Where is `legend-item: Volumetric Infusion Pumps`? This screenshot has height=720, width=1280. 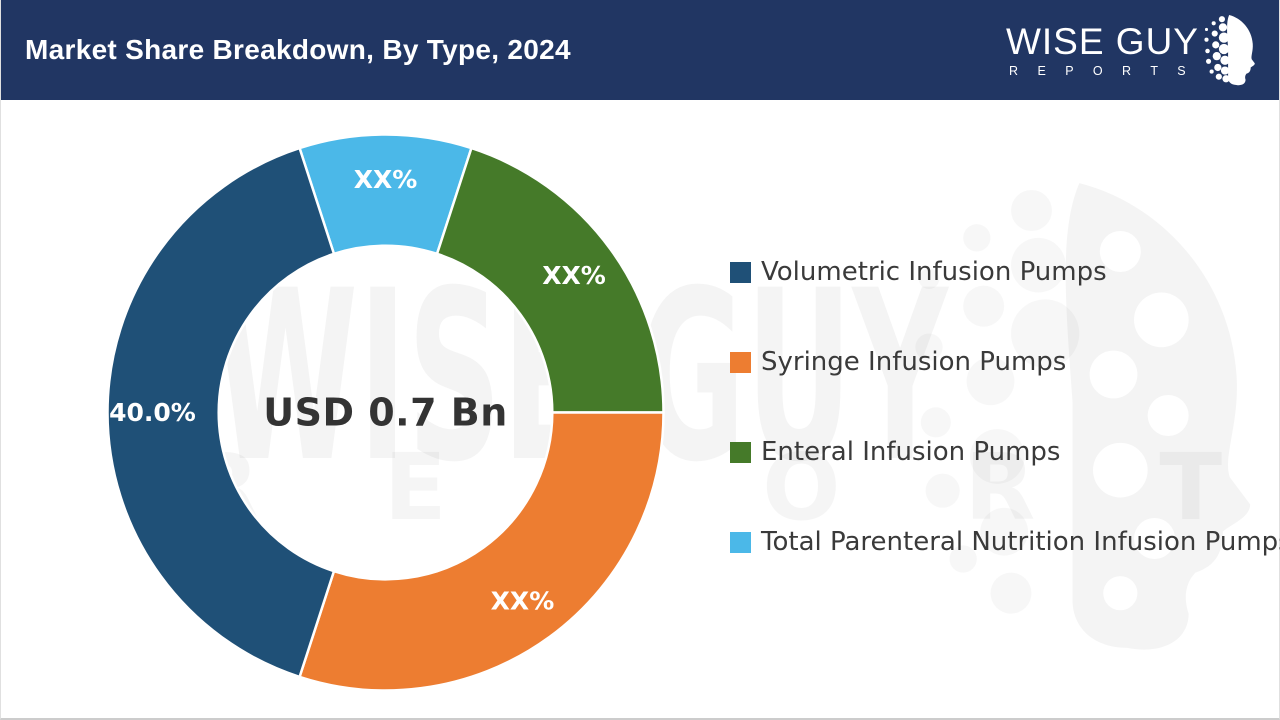 legend-item: Volumetric Infusion Pumps is located at coordinates (1005, 272).